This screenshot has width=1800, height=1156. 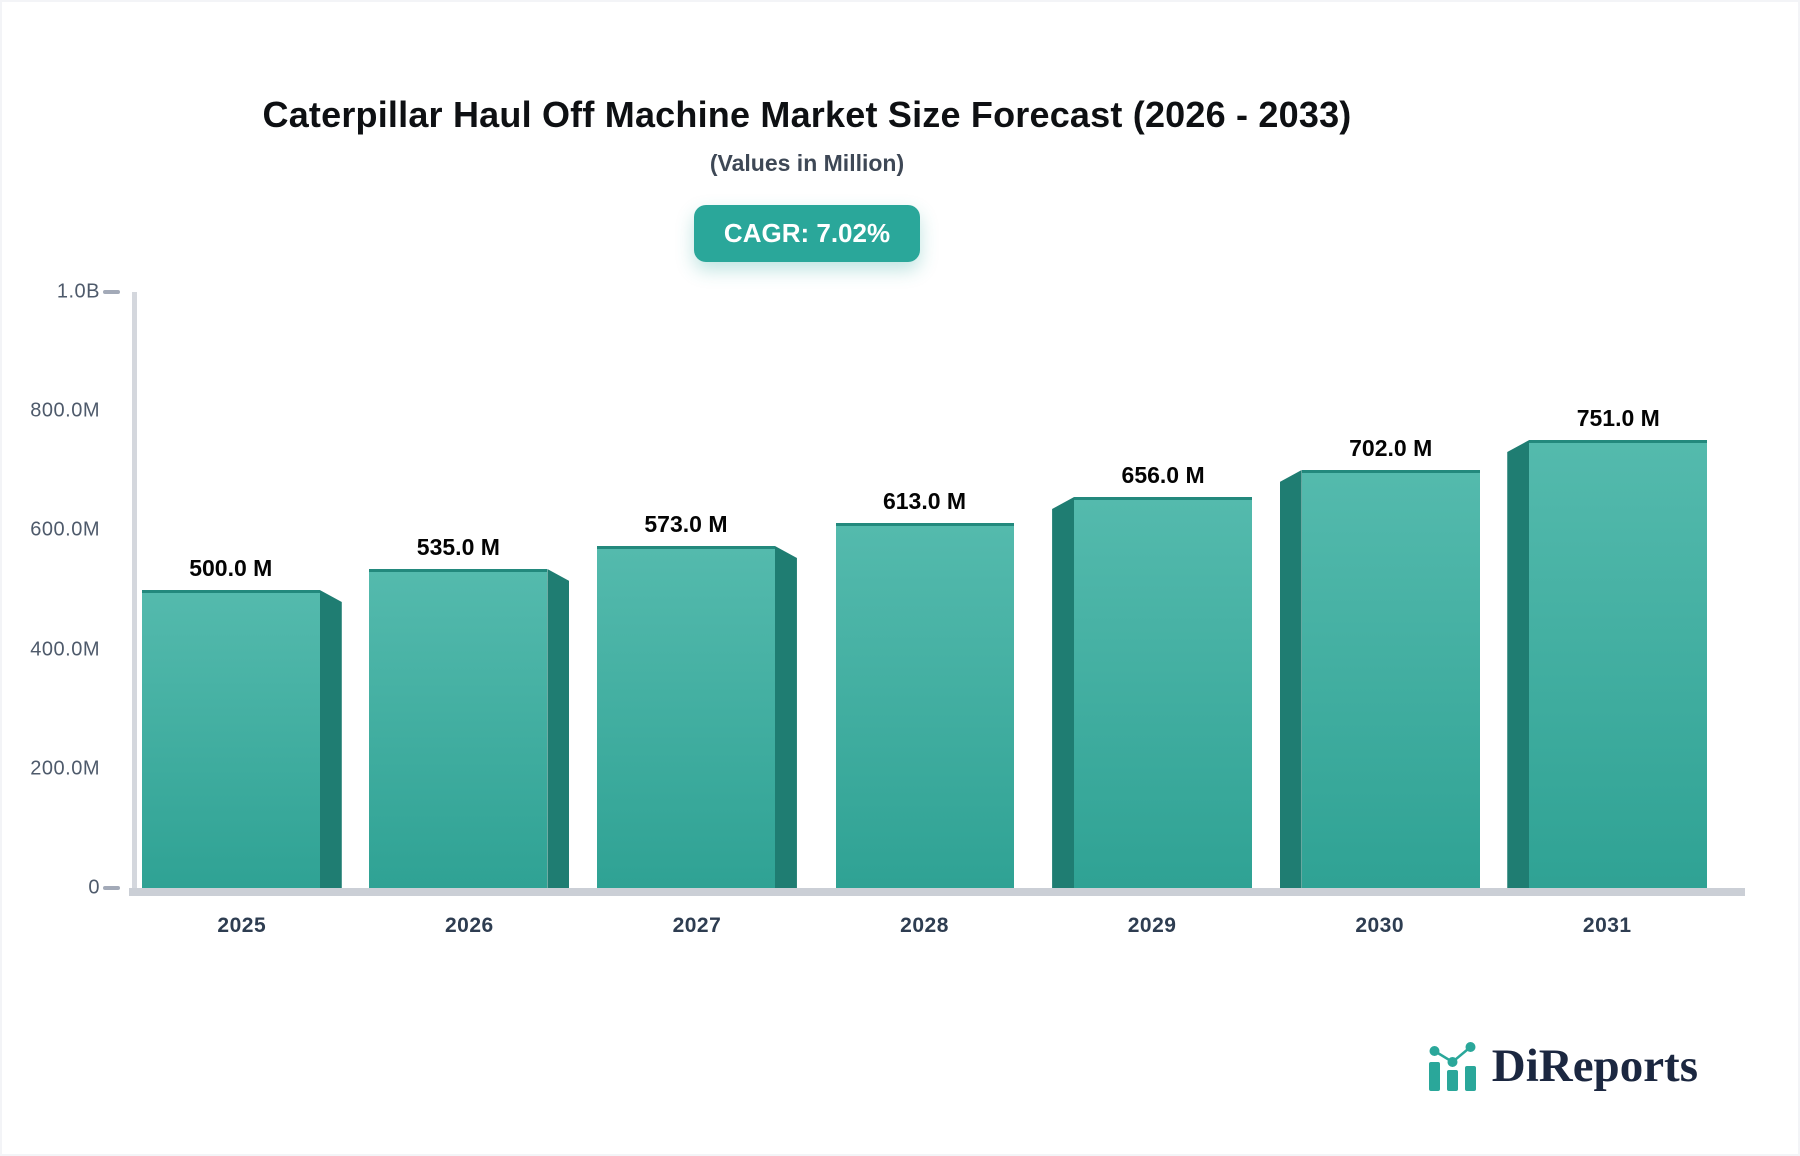 I want to click on bar-2026: 535.0 M, so click(x=469, y=711).